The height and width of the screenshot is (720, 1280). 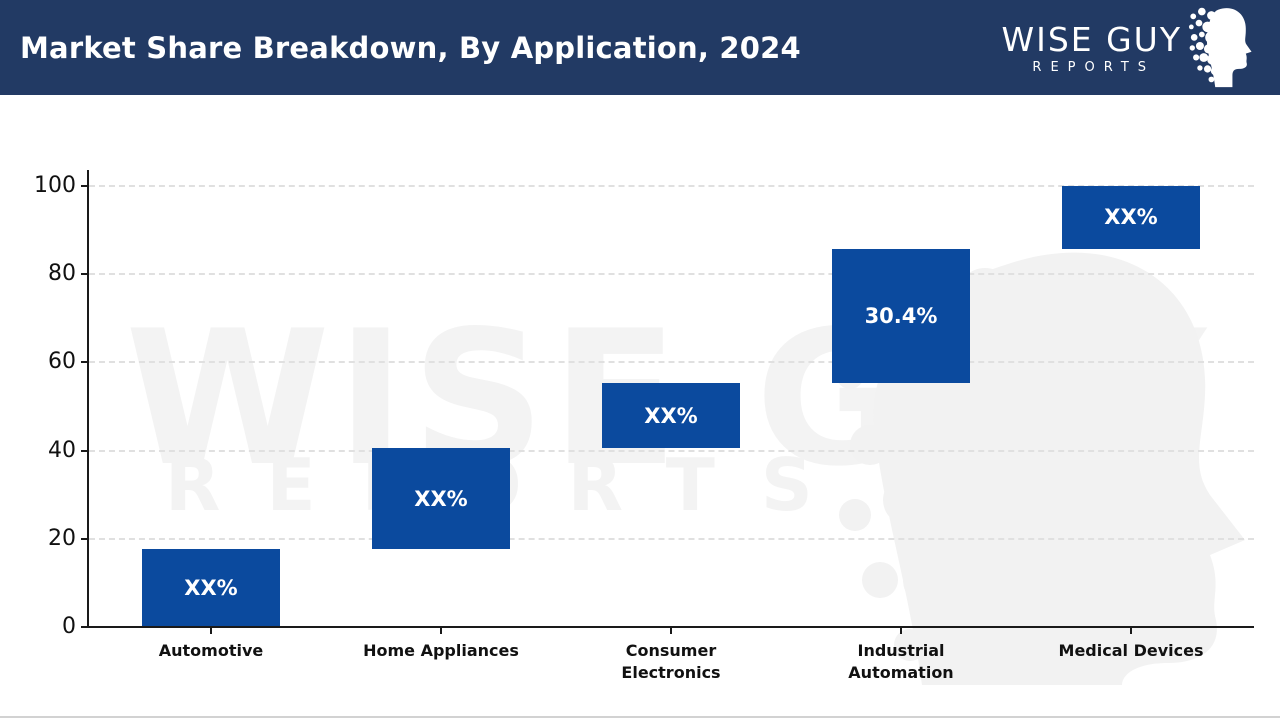 I want to click on wiseguy-face-icon, so click(x=1220, y=48).